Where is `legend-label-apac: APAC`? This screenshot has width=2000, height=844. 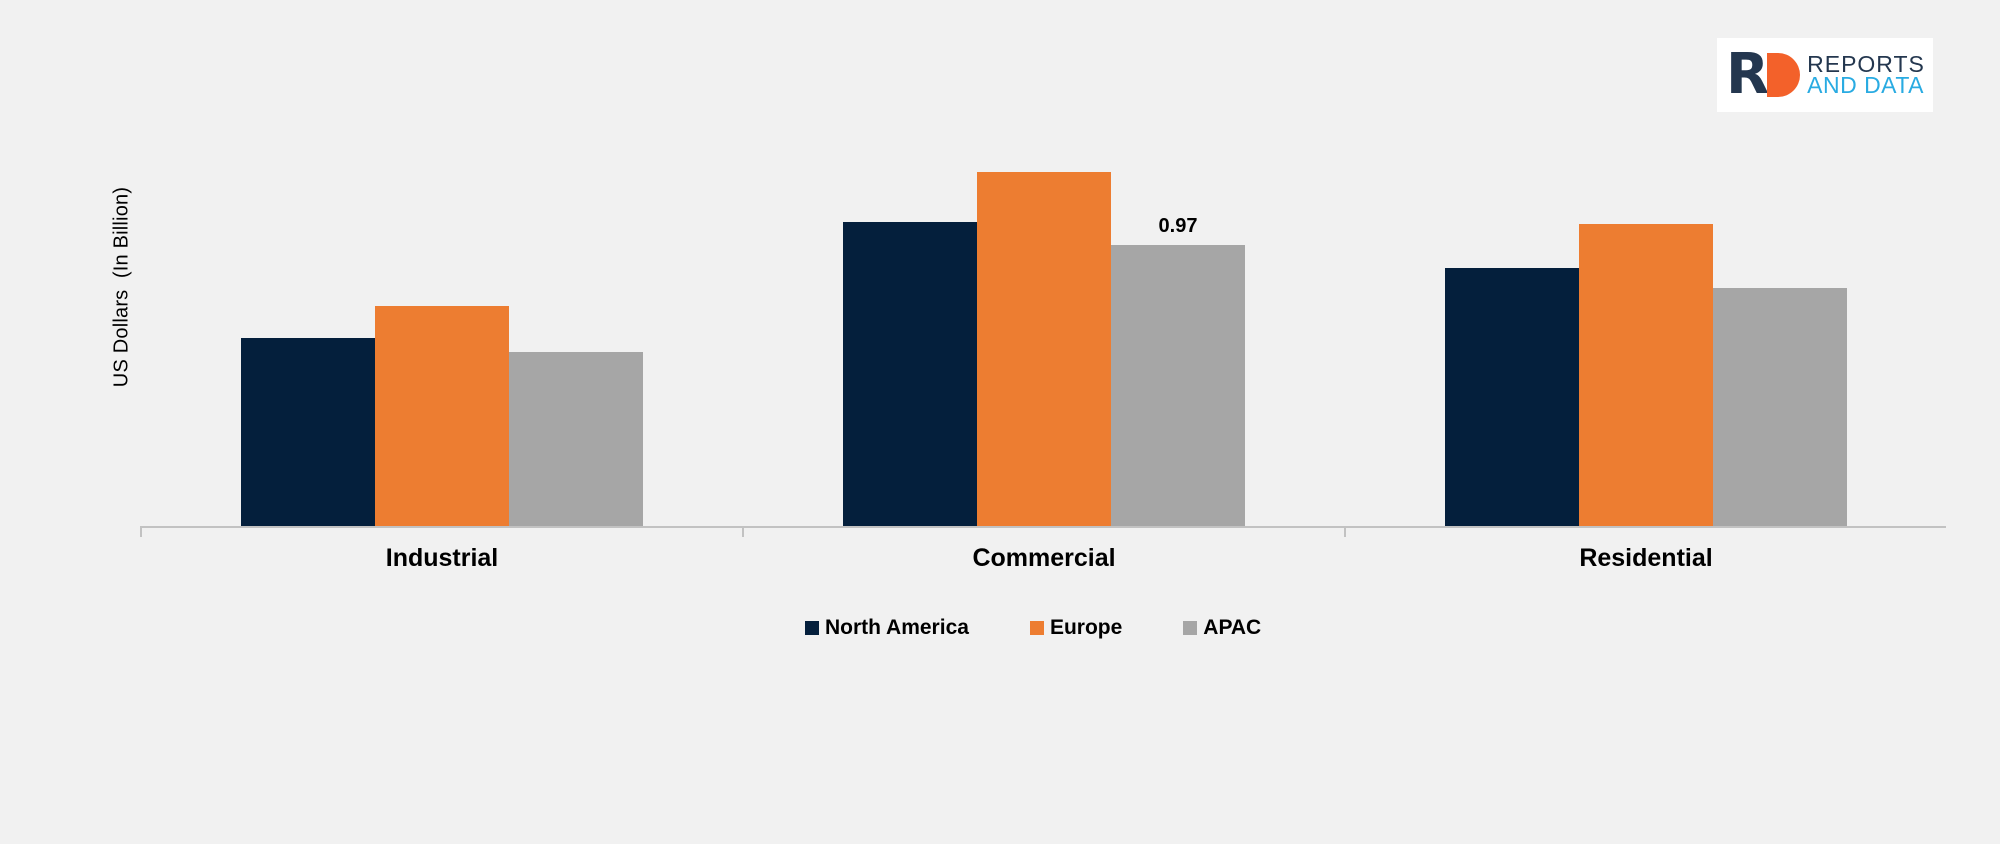
legend-label-apac: APAC is located at coordinates (1232, 627).